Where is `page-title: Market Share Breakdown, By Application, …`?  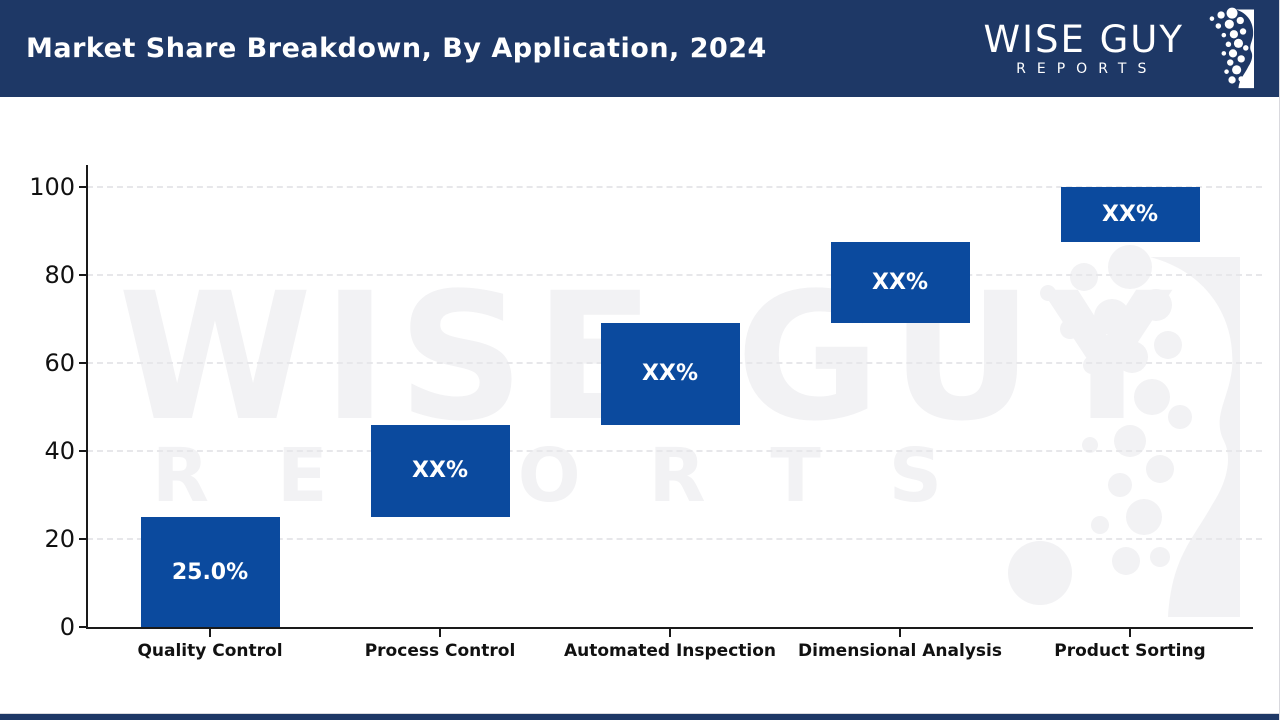
page-title: Market Share Breakdown, By Application, … is located at coordinates (396, 48).